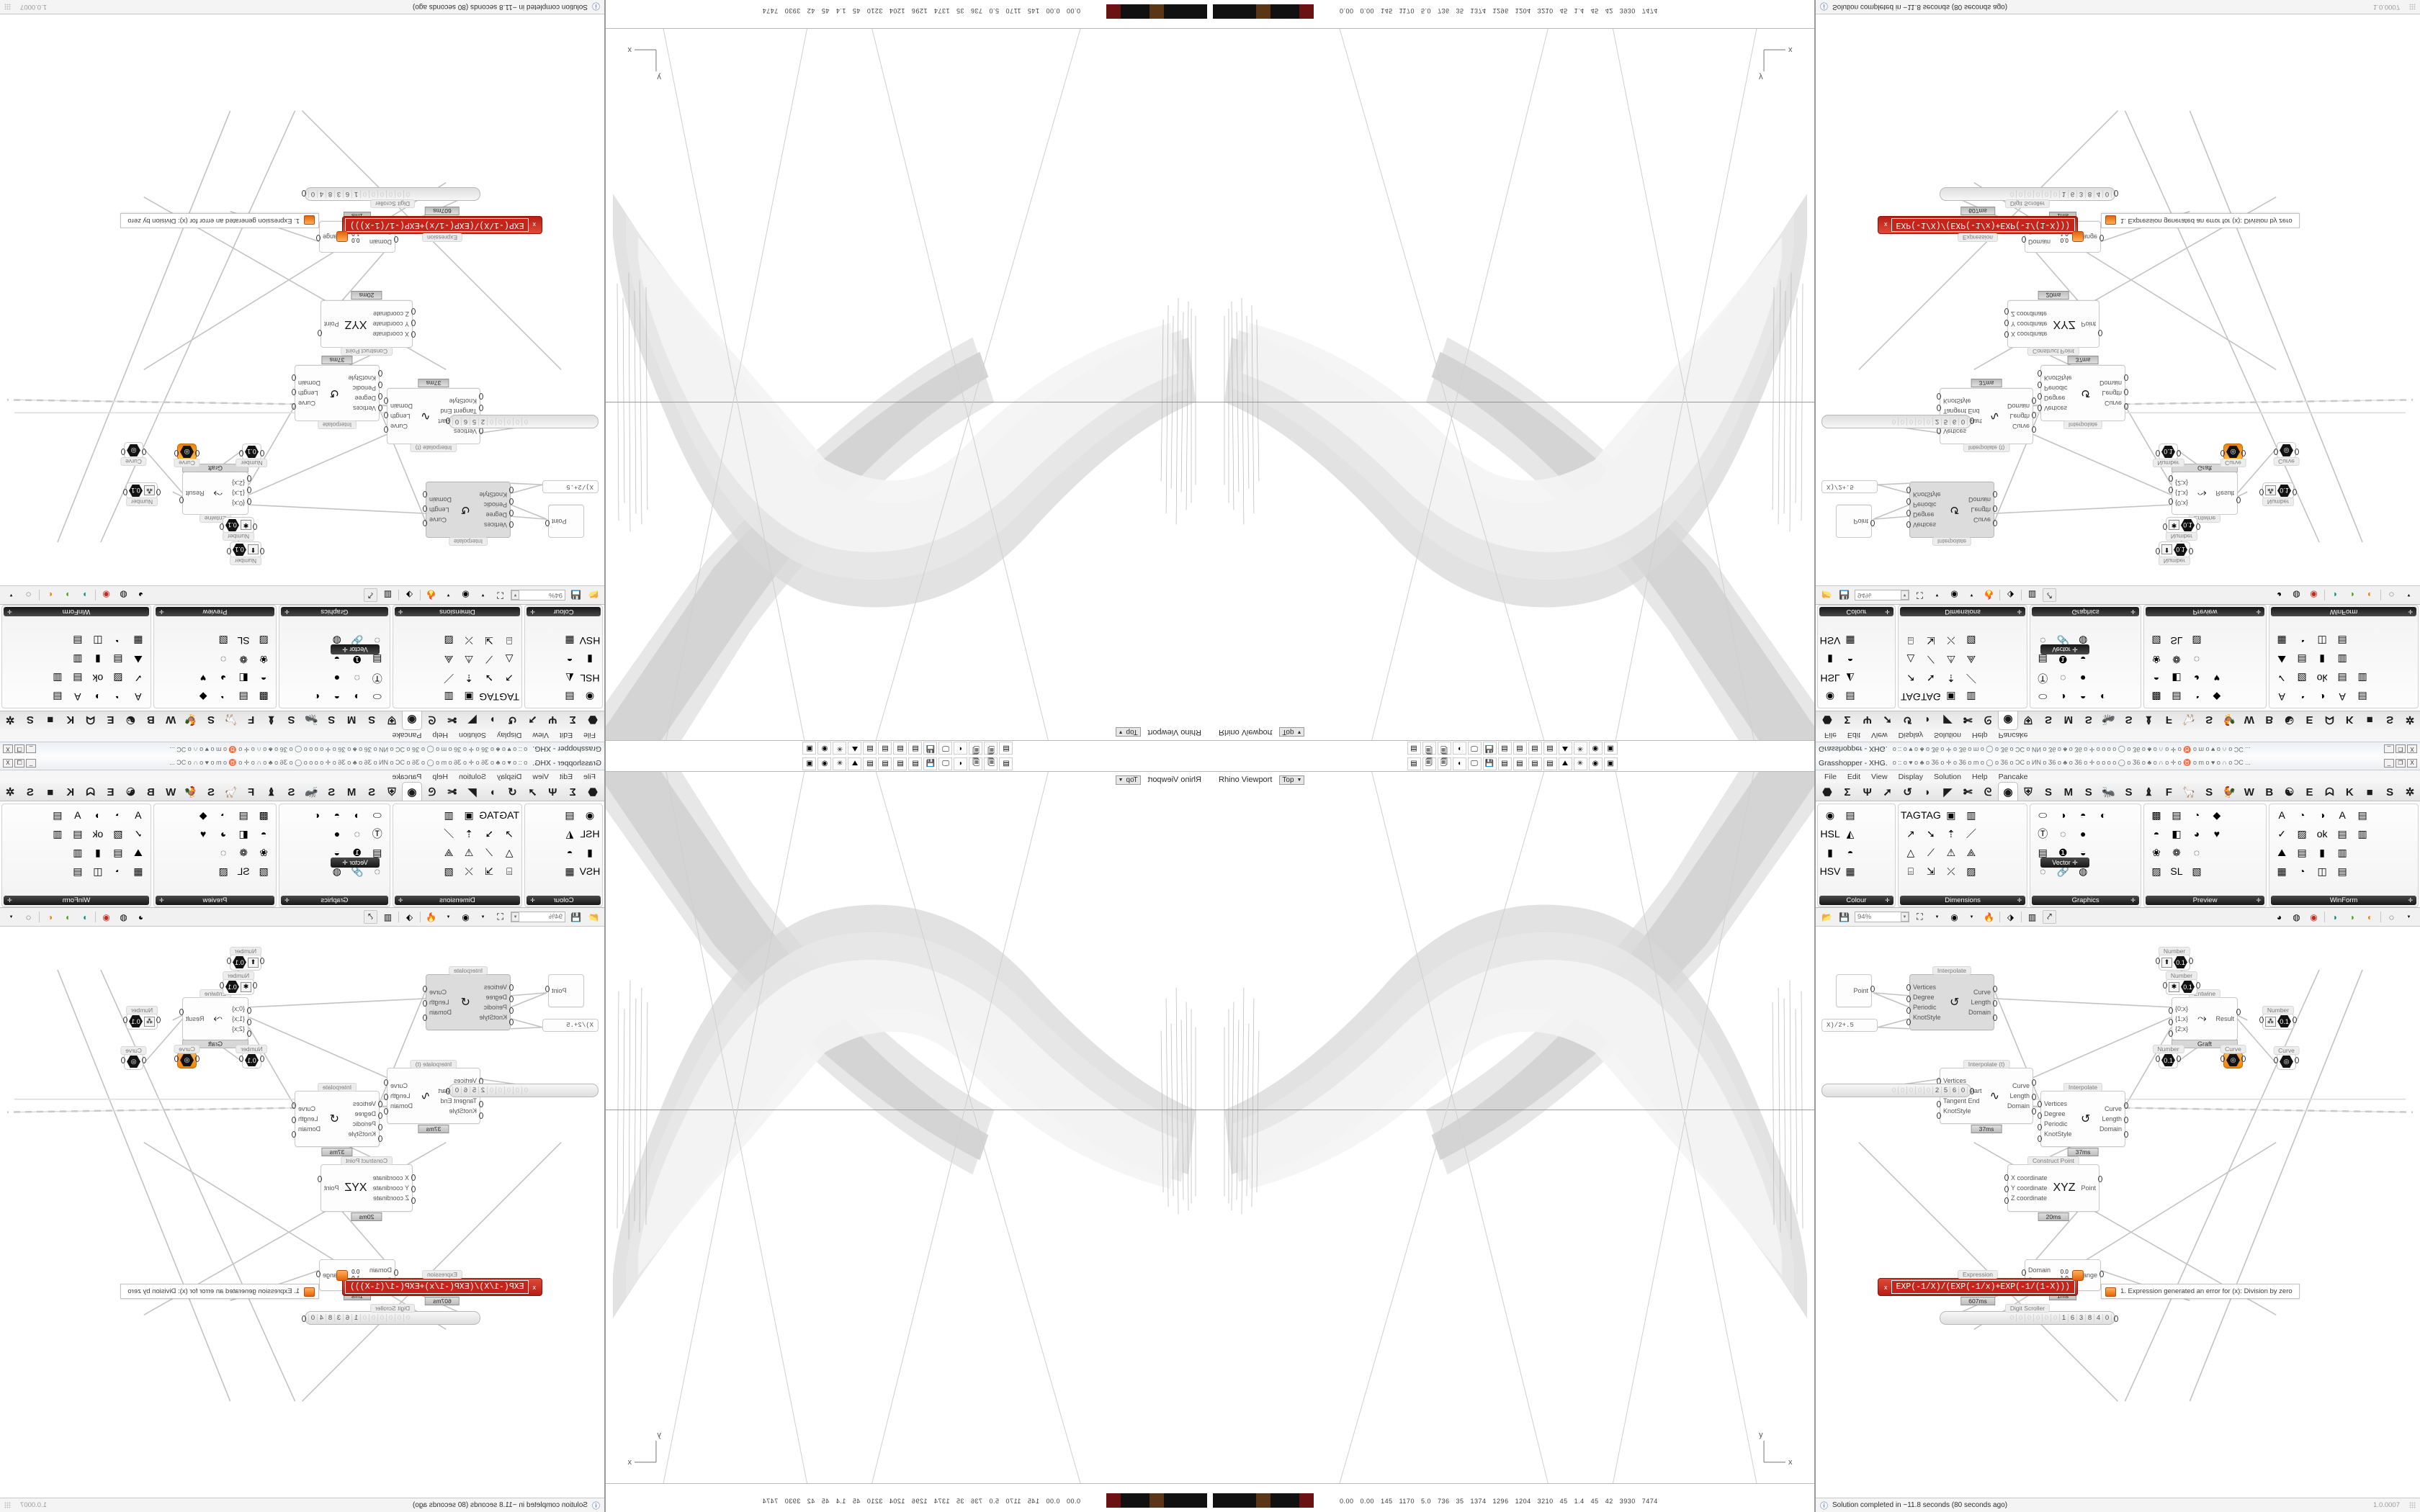 This screenshot has height=1512, width=2420. What do you see at coordinates (1989, 595) in the screenshot?
I see `bake-flame-icon: 🔥` at bounding box center [1989, 595].